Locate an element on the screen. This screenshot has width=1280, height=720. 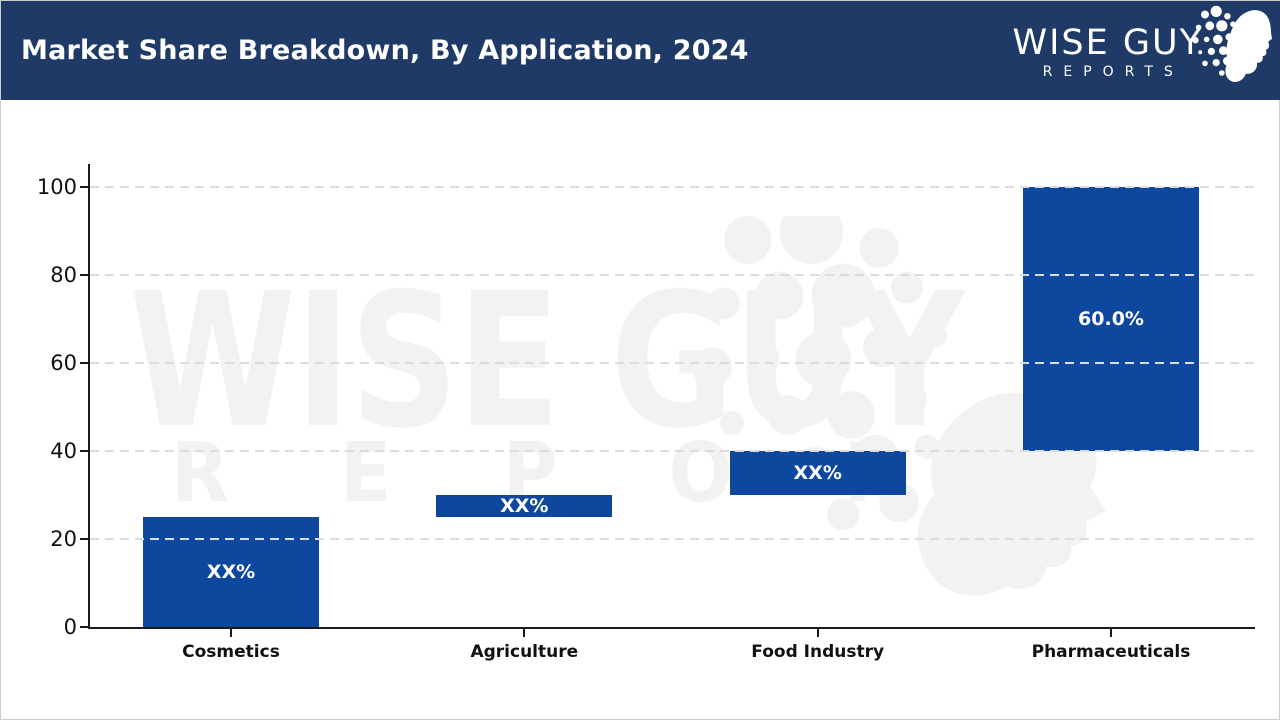
gridline-y20 is located at coordinates (672, 539).